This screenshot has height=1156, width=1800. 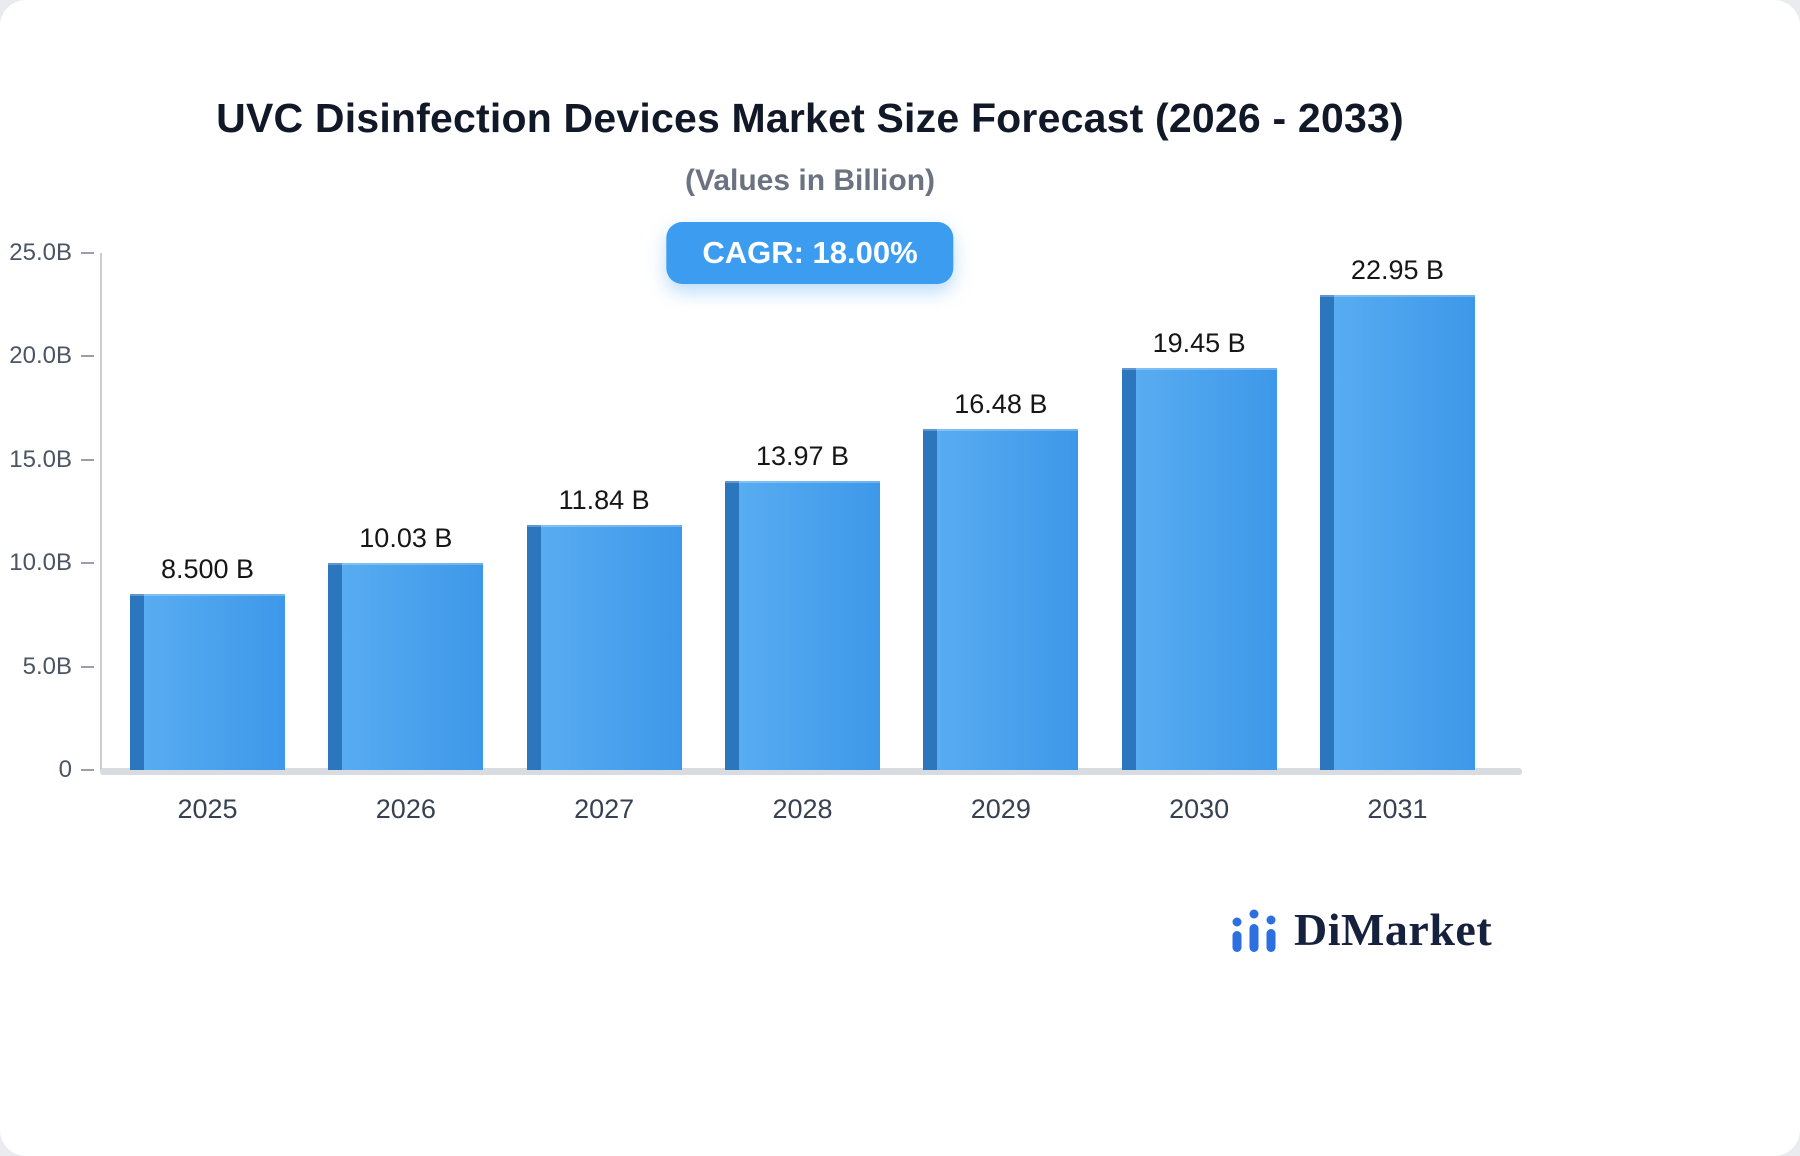 I want to click on bar-value-label: 8.500 B, so click(x=207, y=569).